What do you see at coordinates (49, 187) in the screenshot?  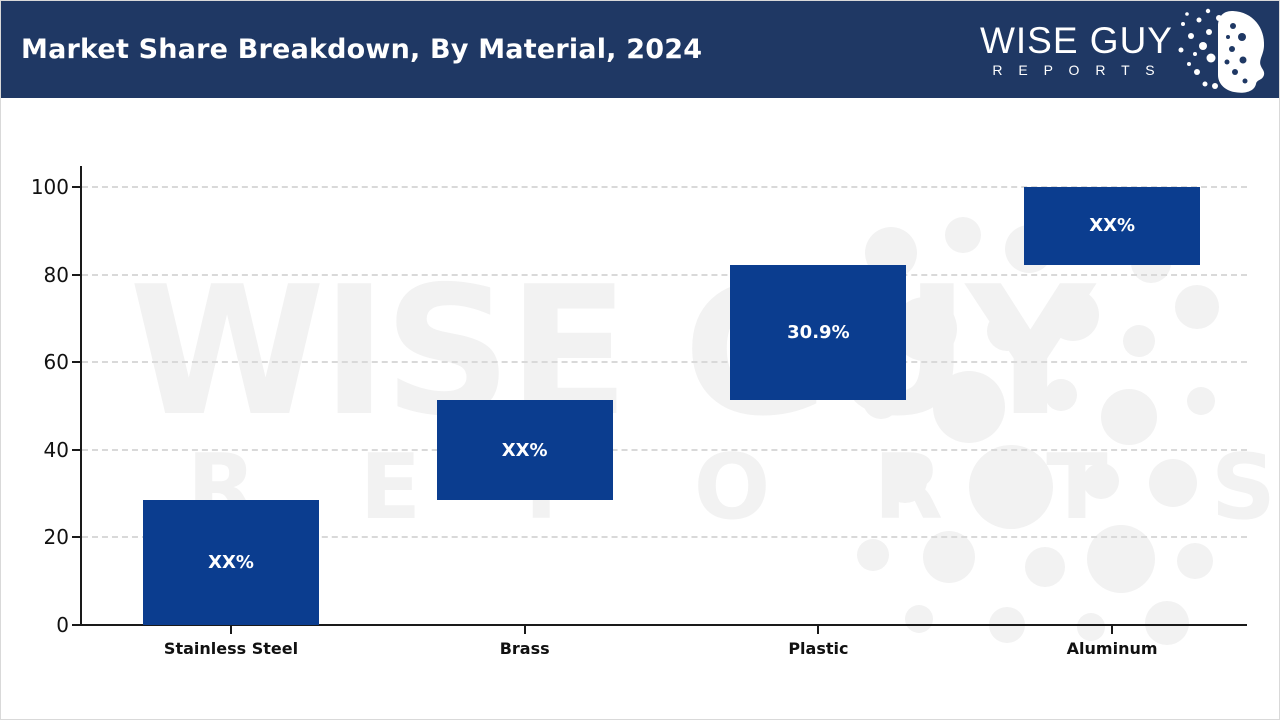 I see `y-tick-label: 100` at bounding box center [49, 187].